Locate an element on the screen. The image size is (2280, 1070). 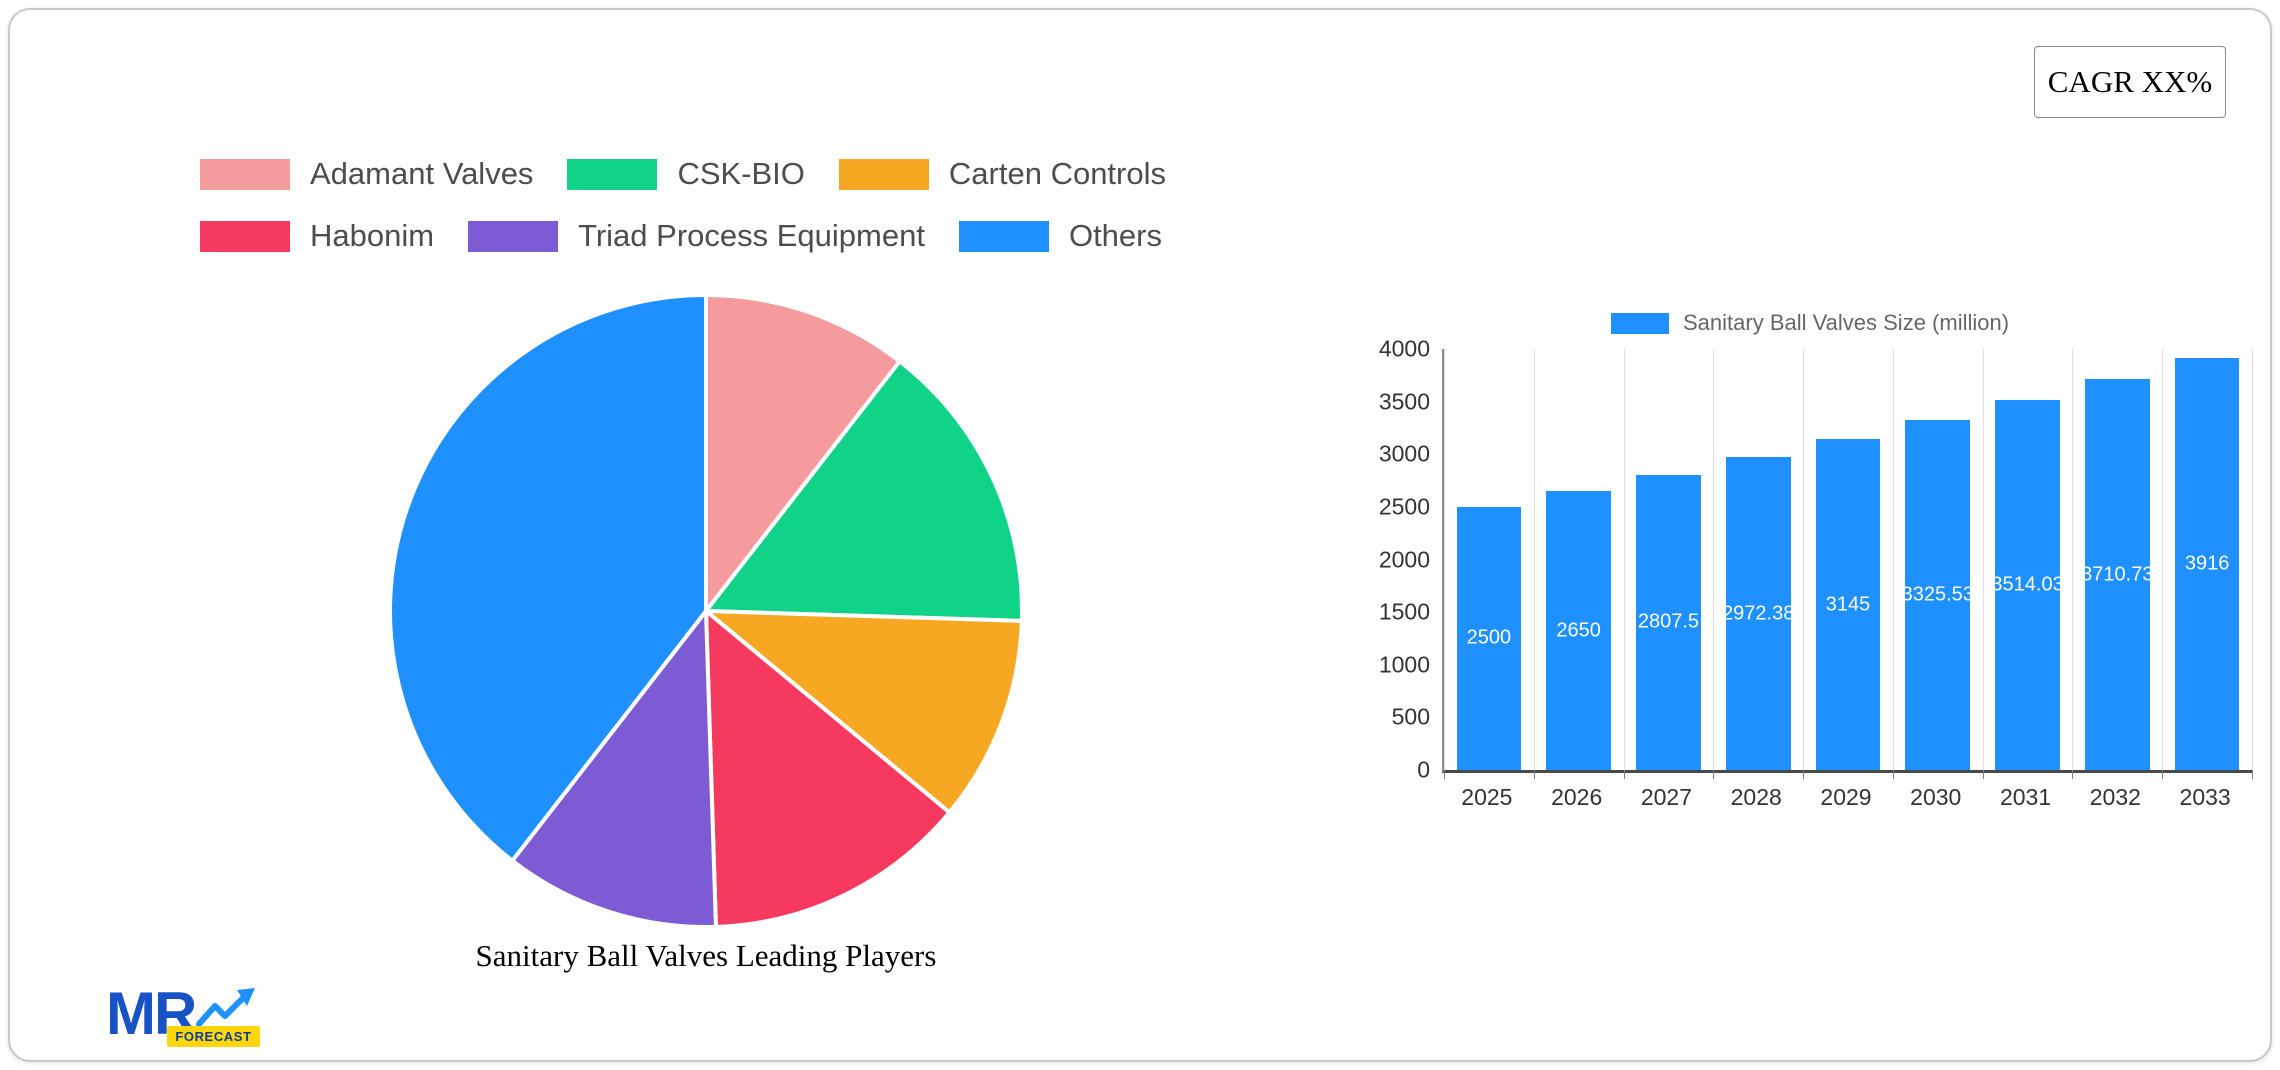
bar-2030: 3325.53 is located at coordinates (1938, 595).